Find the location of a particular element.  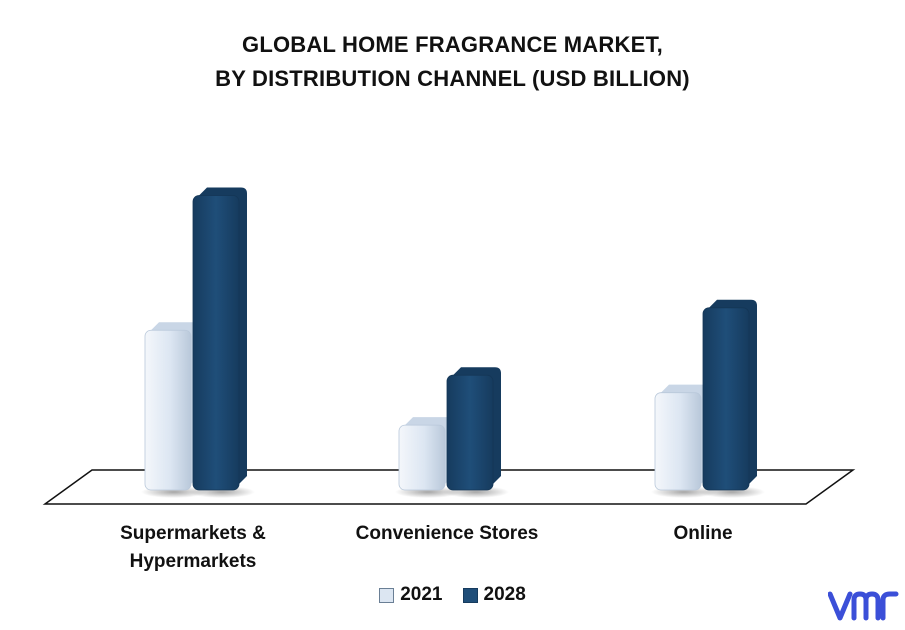

legend-item-2028: 2028 is located at coordinates (494, 595).